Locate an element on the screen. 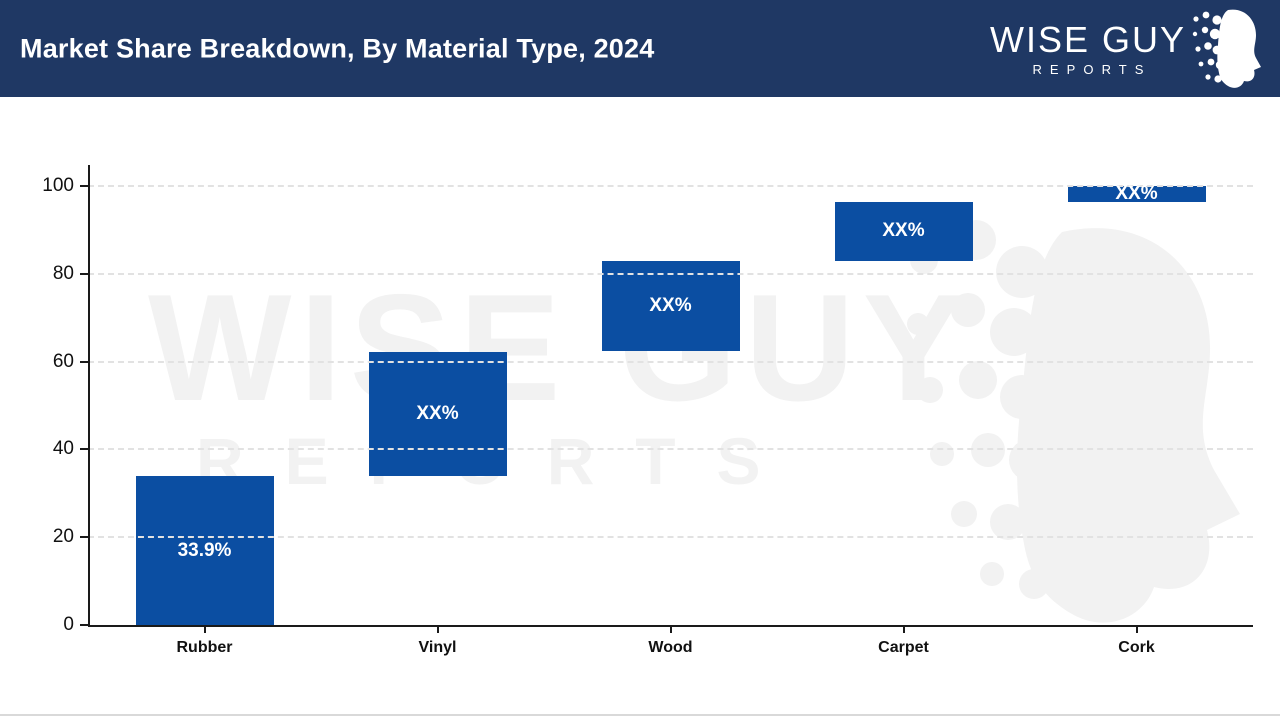 The image size is (1280, 720). brand-name: WISE GUY is located at coordinates (1087, 39).